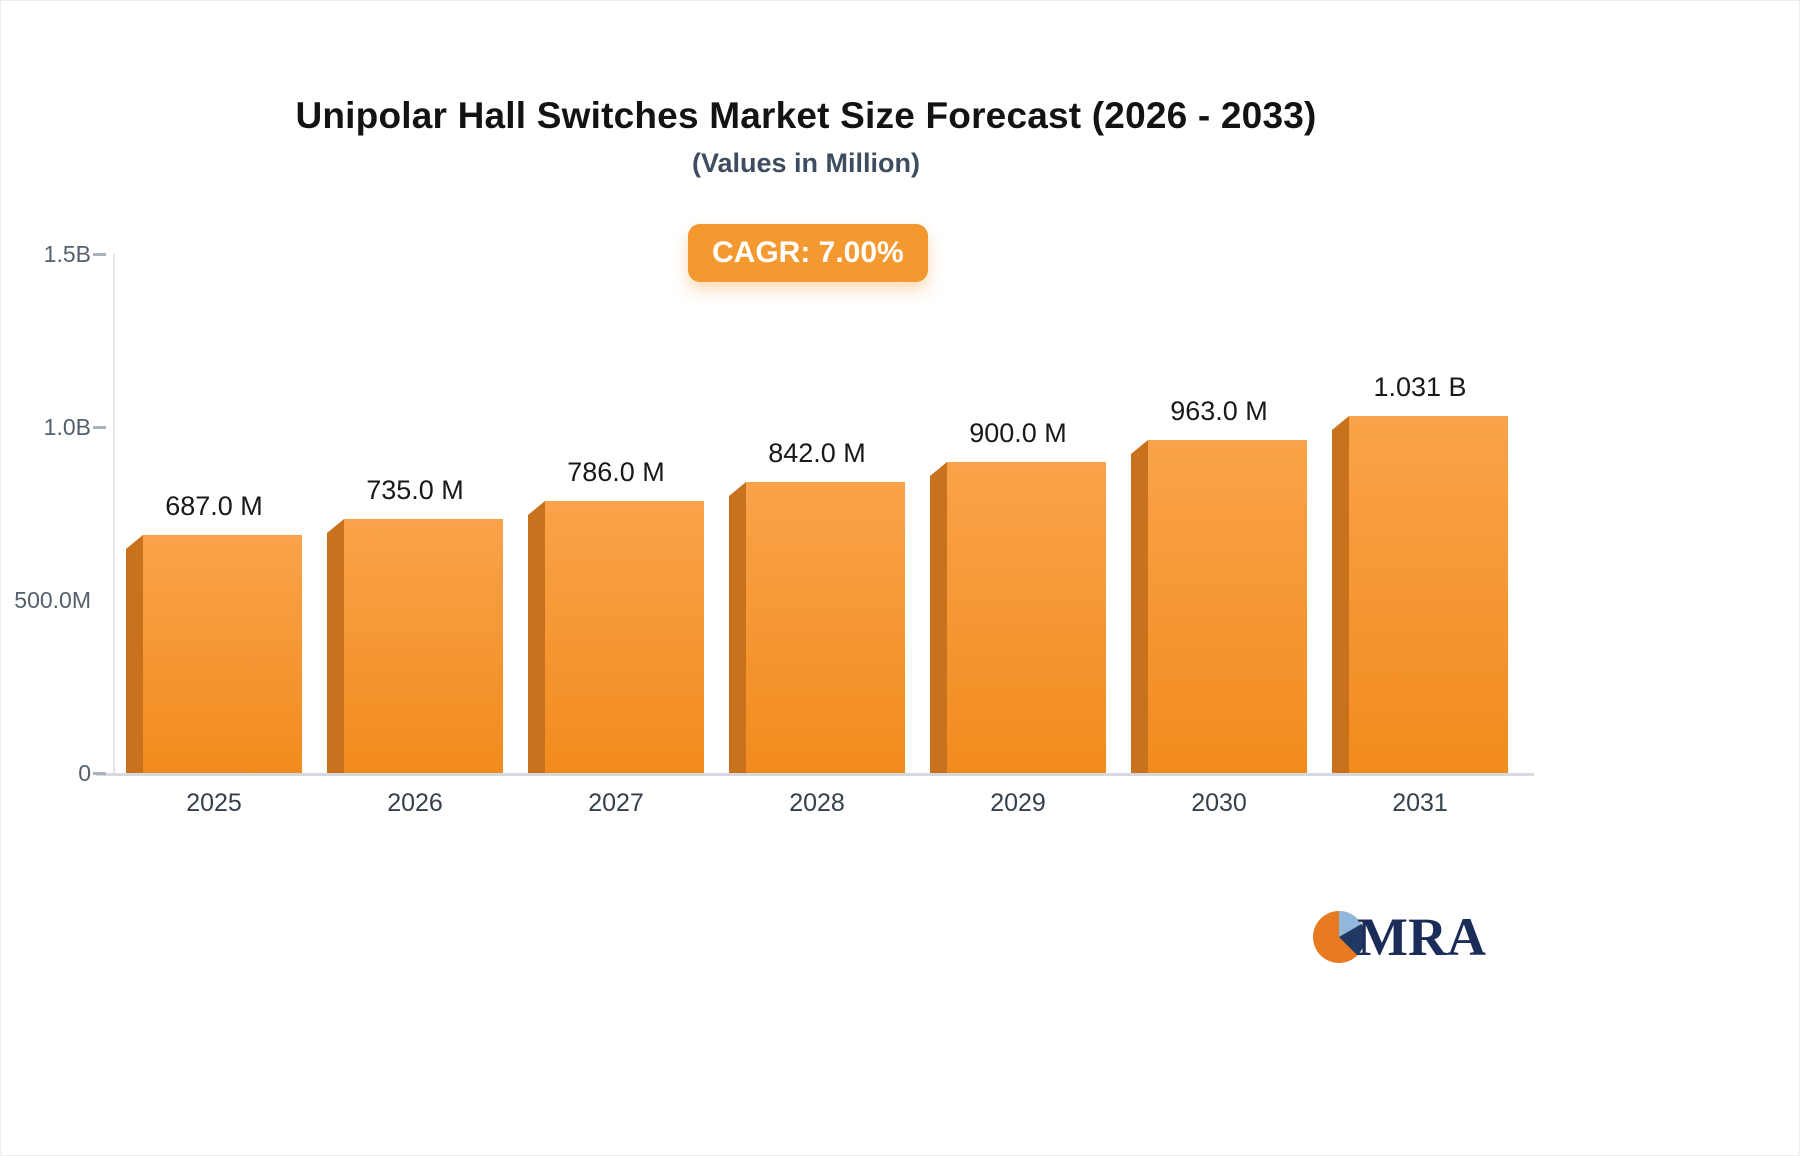 The image size is (1800, 1156). What do you see at coordinates (1219, 411) in the screenshot?
I see `bar-value-label: 963.0 M` at bounding box center [1219, 411].